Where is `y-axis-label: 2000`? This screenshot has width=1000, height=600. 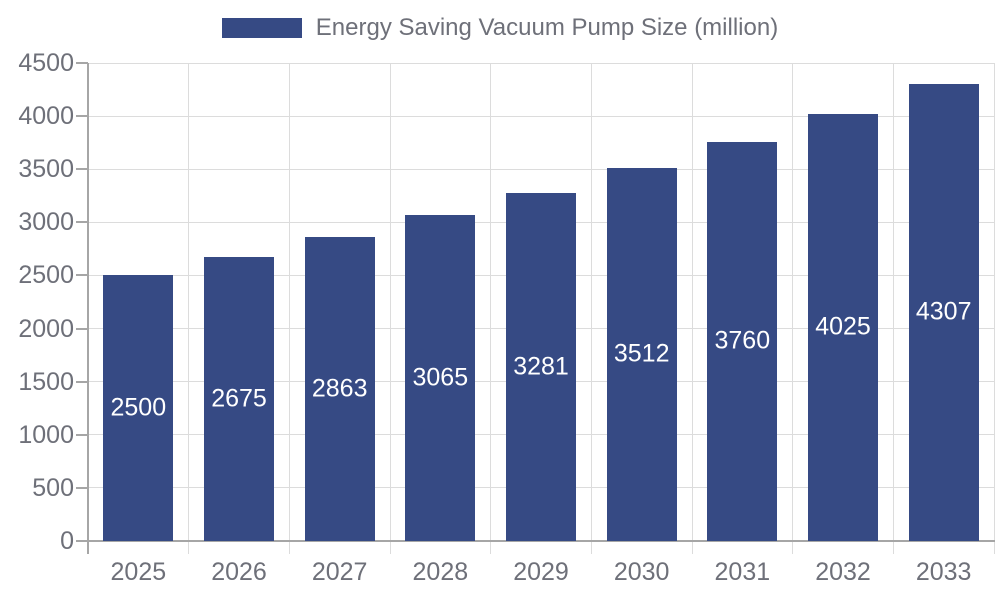
y-axis-label: 2000 is located at coordinates (46, 328).